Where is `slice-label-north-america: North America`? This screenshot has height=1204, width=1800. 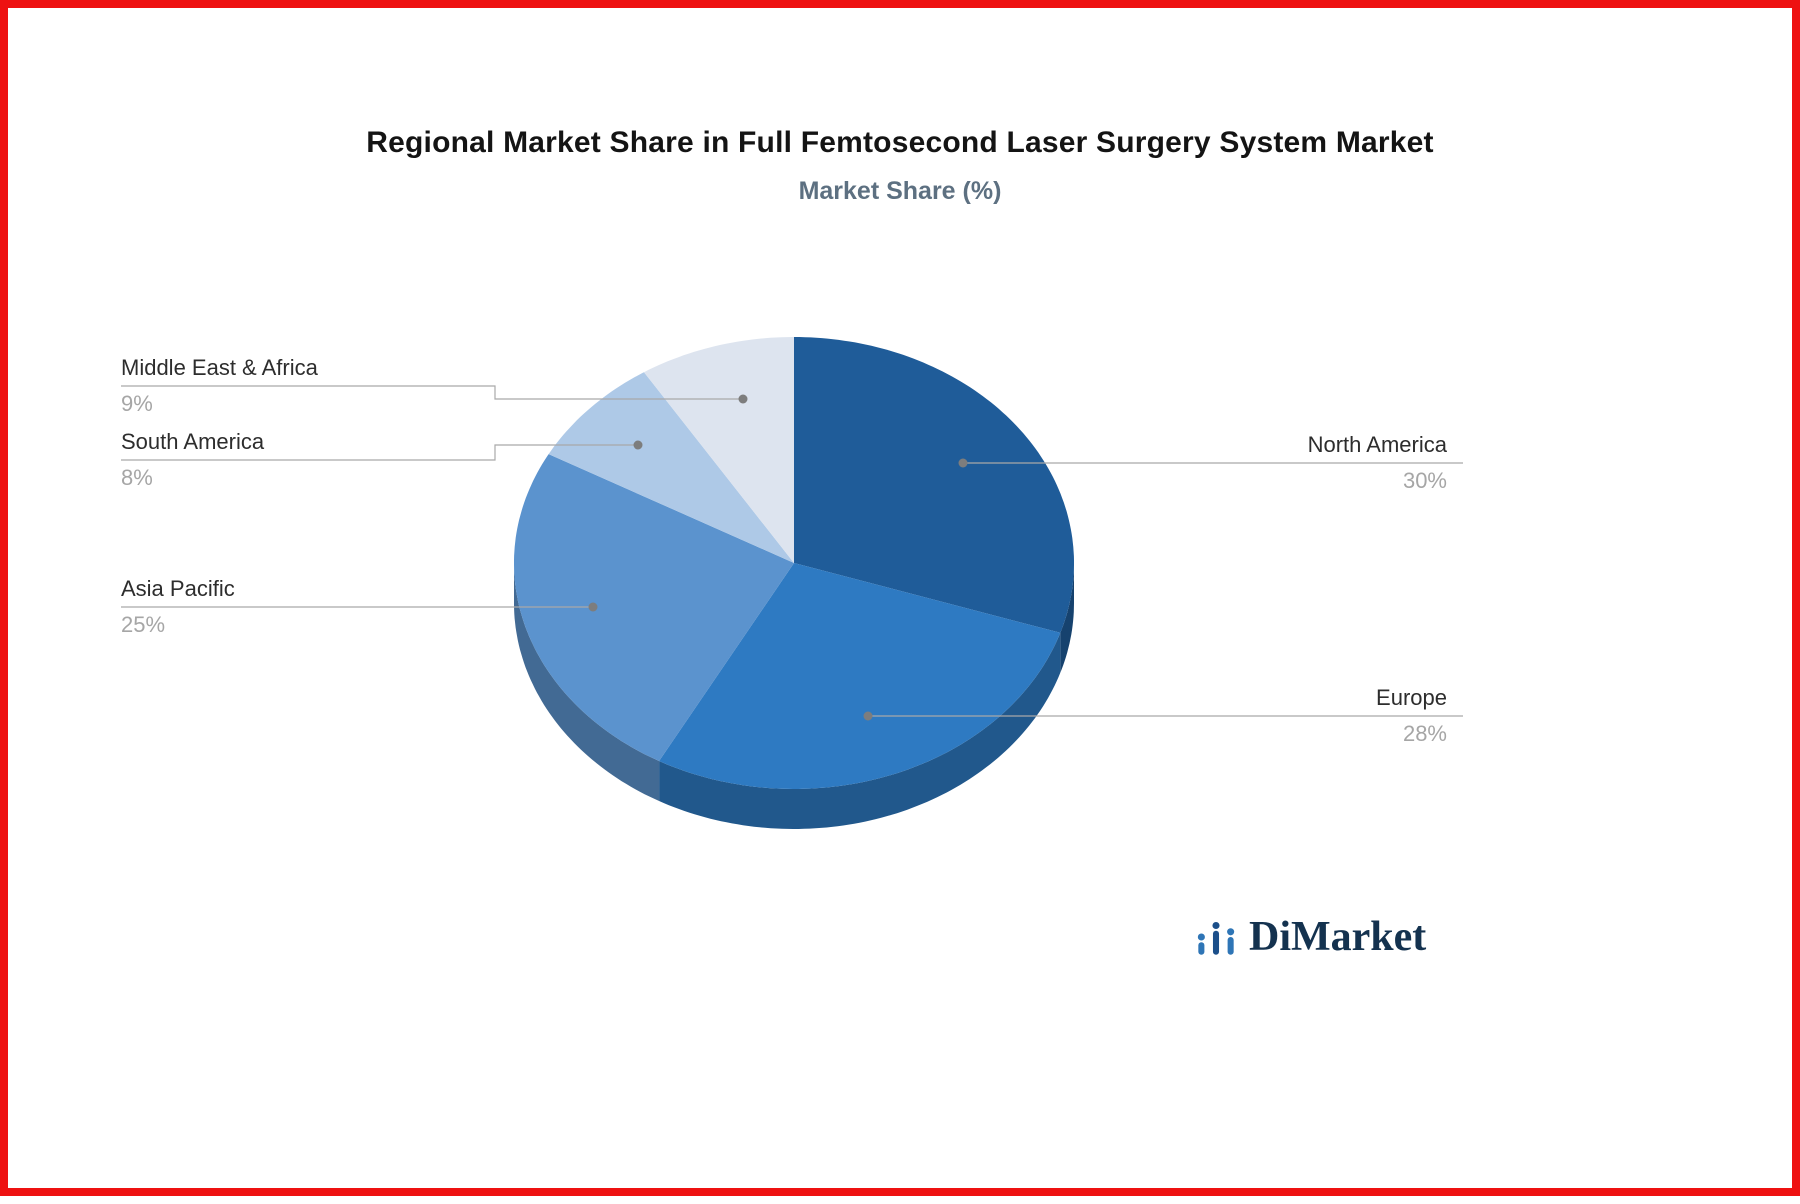 slice-label-north-america: North America is located at coordinates (1377, 444).